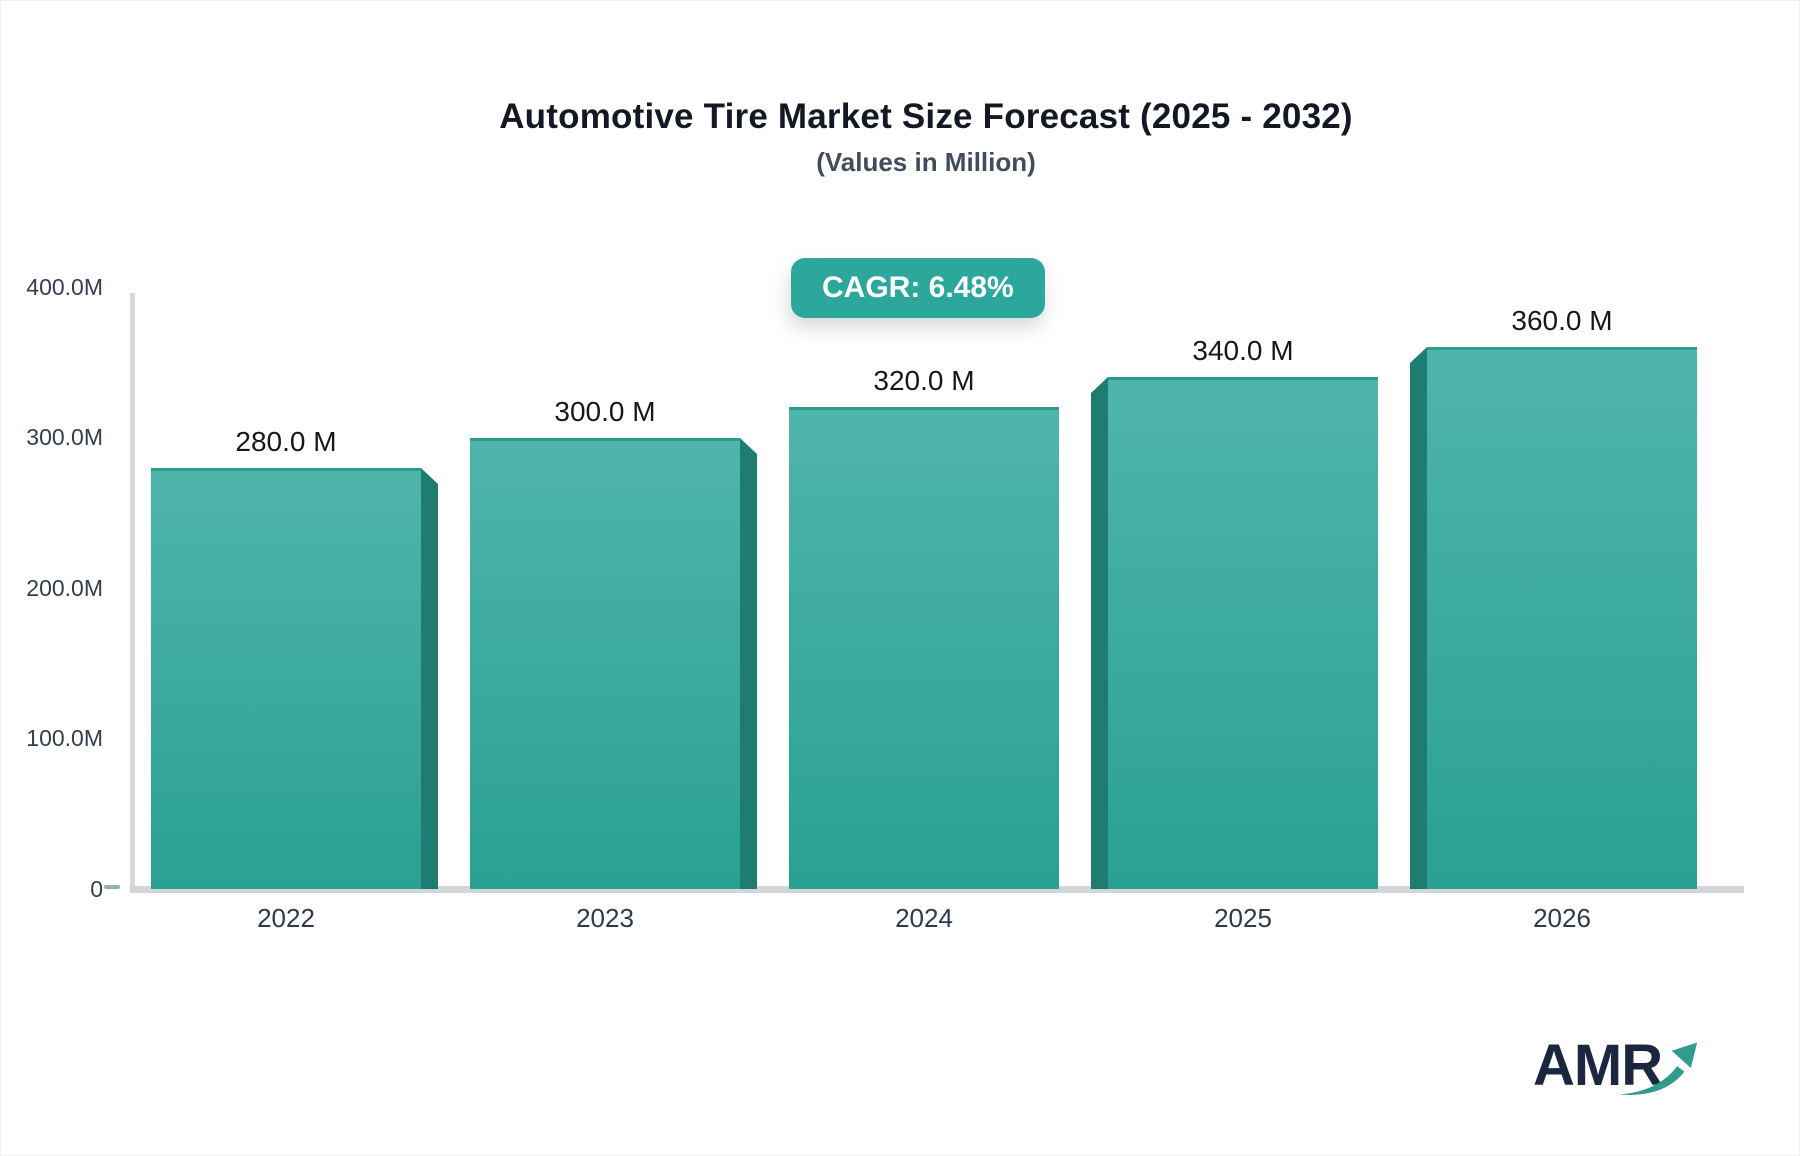 Image resolution: width=1800 pixels, height=1156 pixels. Describe the element at coordinates (605, 411) in the screenshot. I see `bar-value-label: 300.0 M` at that location.